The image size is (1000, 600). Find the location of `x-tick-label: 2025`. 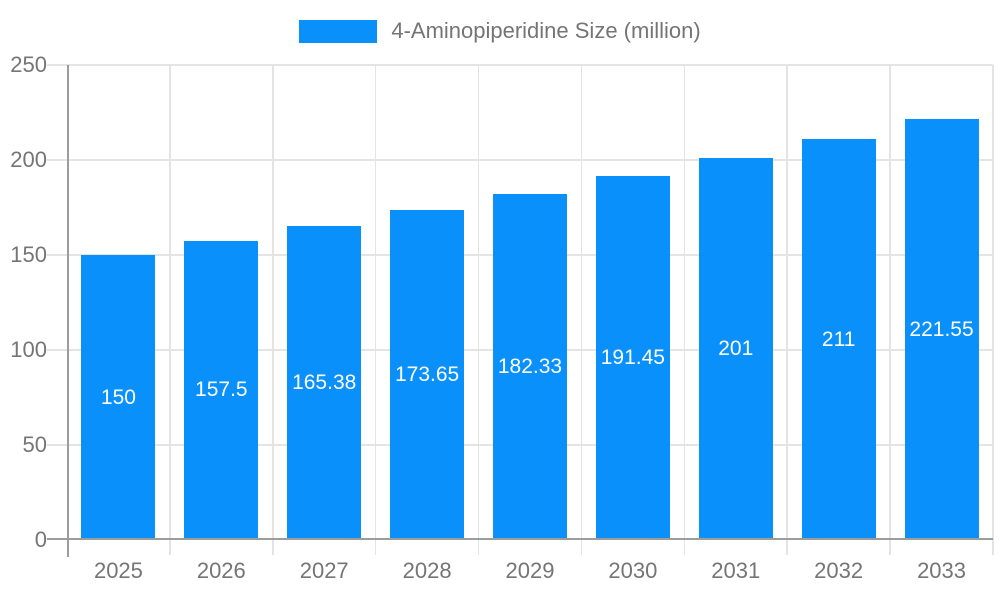

x-tick-label: 2025 is located at coordinates (118, 570).